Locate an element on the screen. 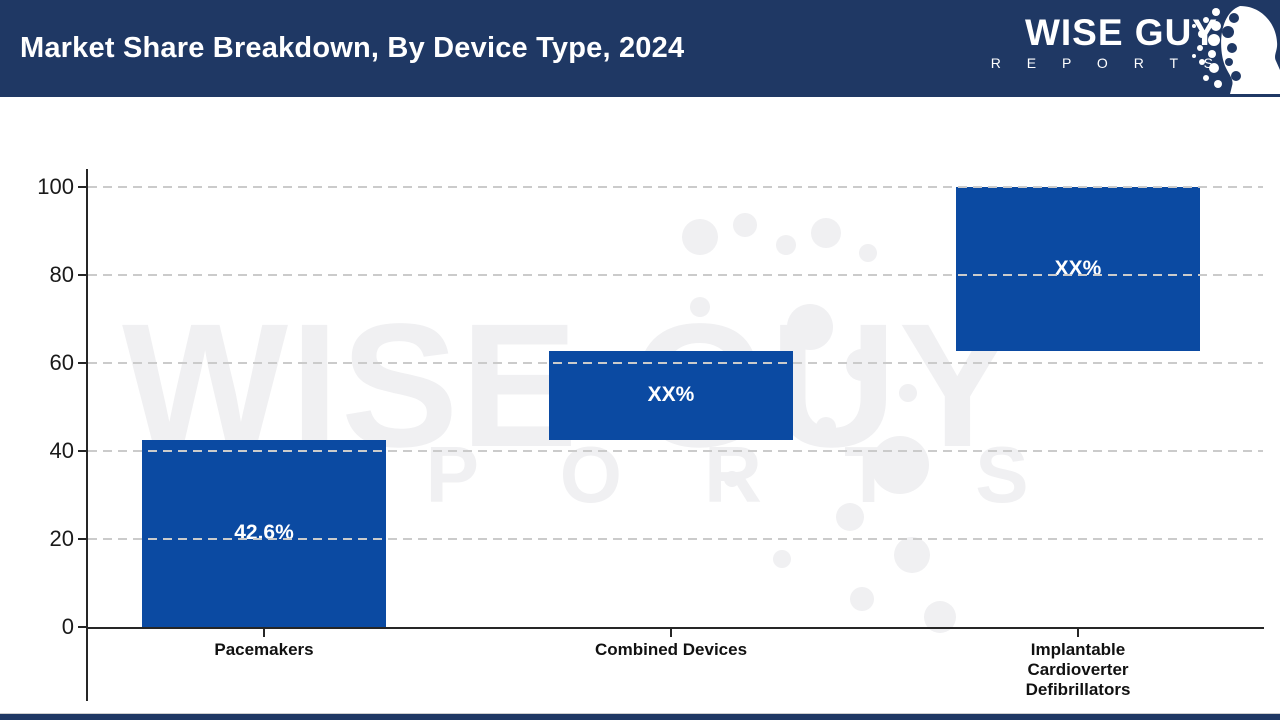 This screenshot has height=720, width=1280. brand-logo-wiseguy-text: WISE GUY is located at coordinates (1121, 32).